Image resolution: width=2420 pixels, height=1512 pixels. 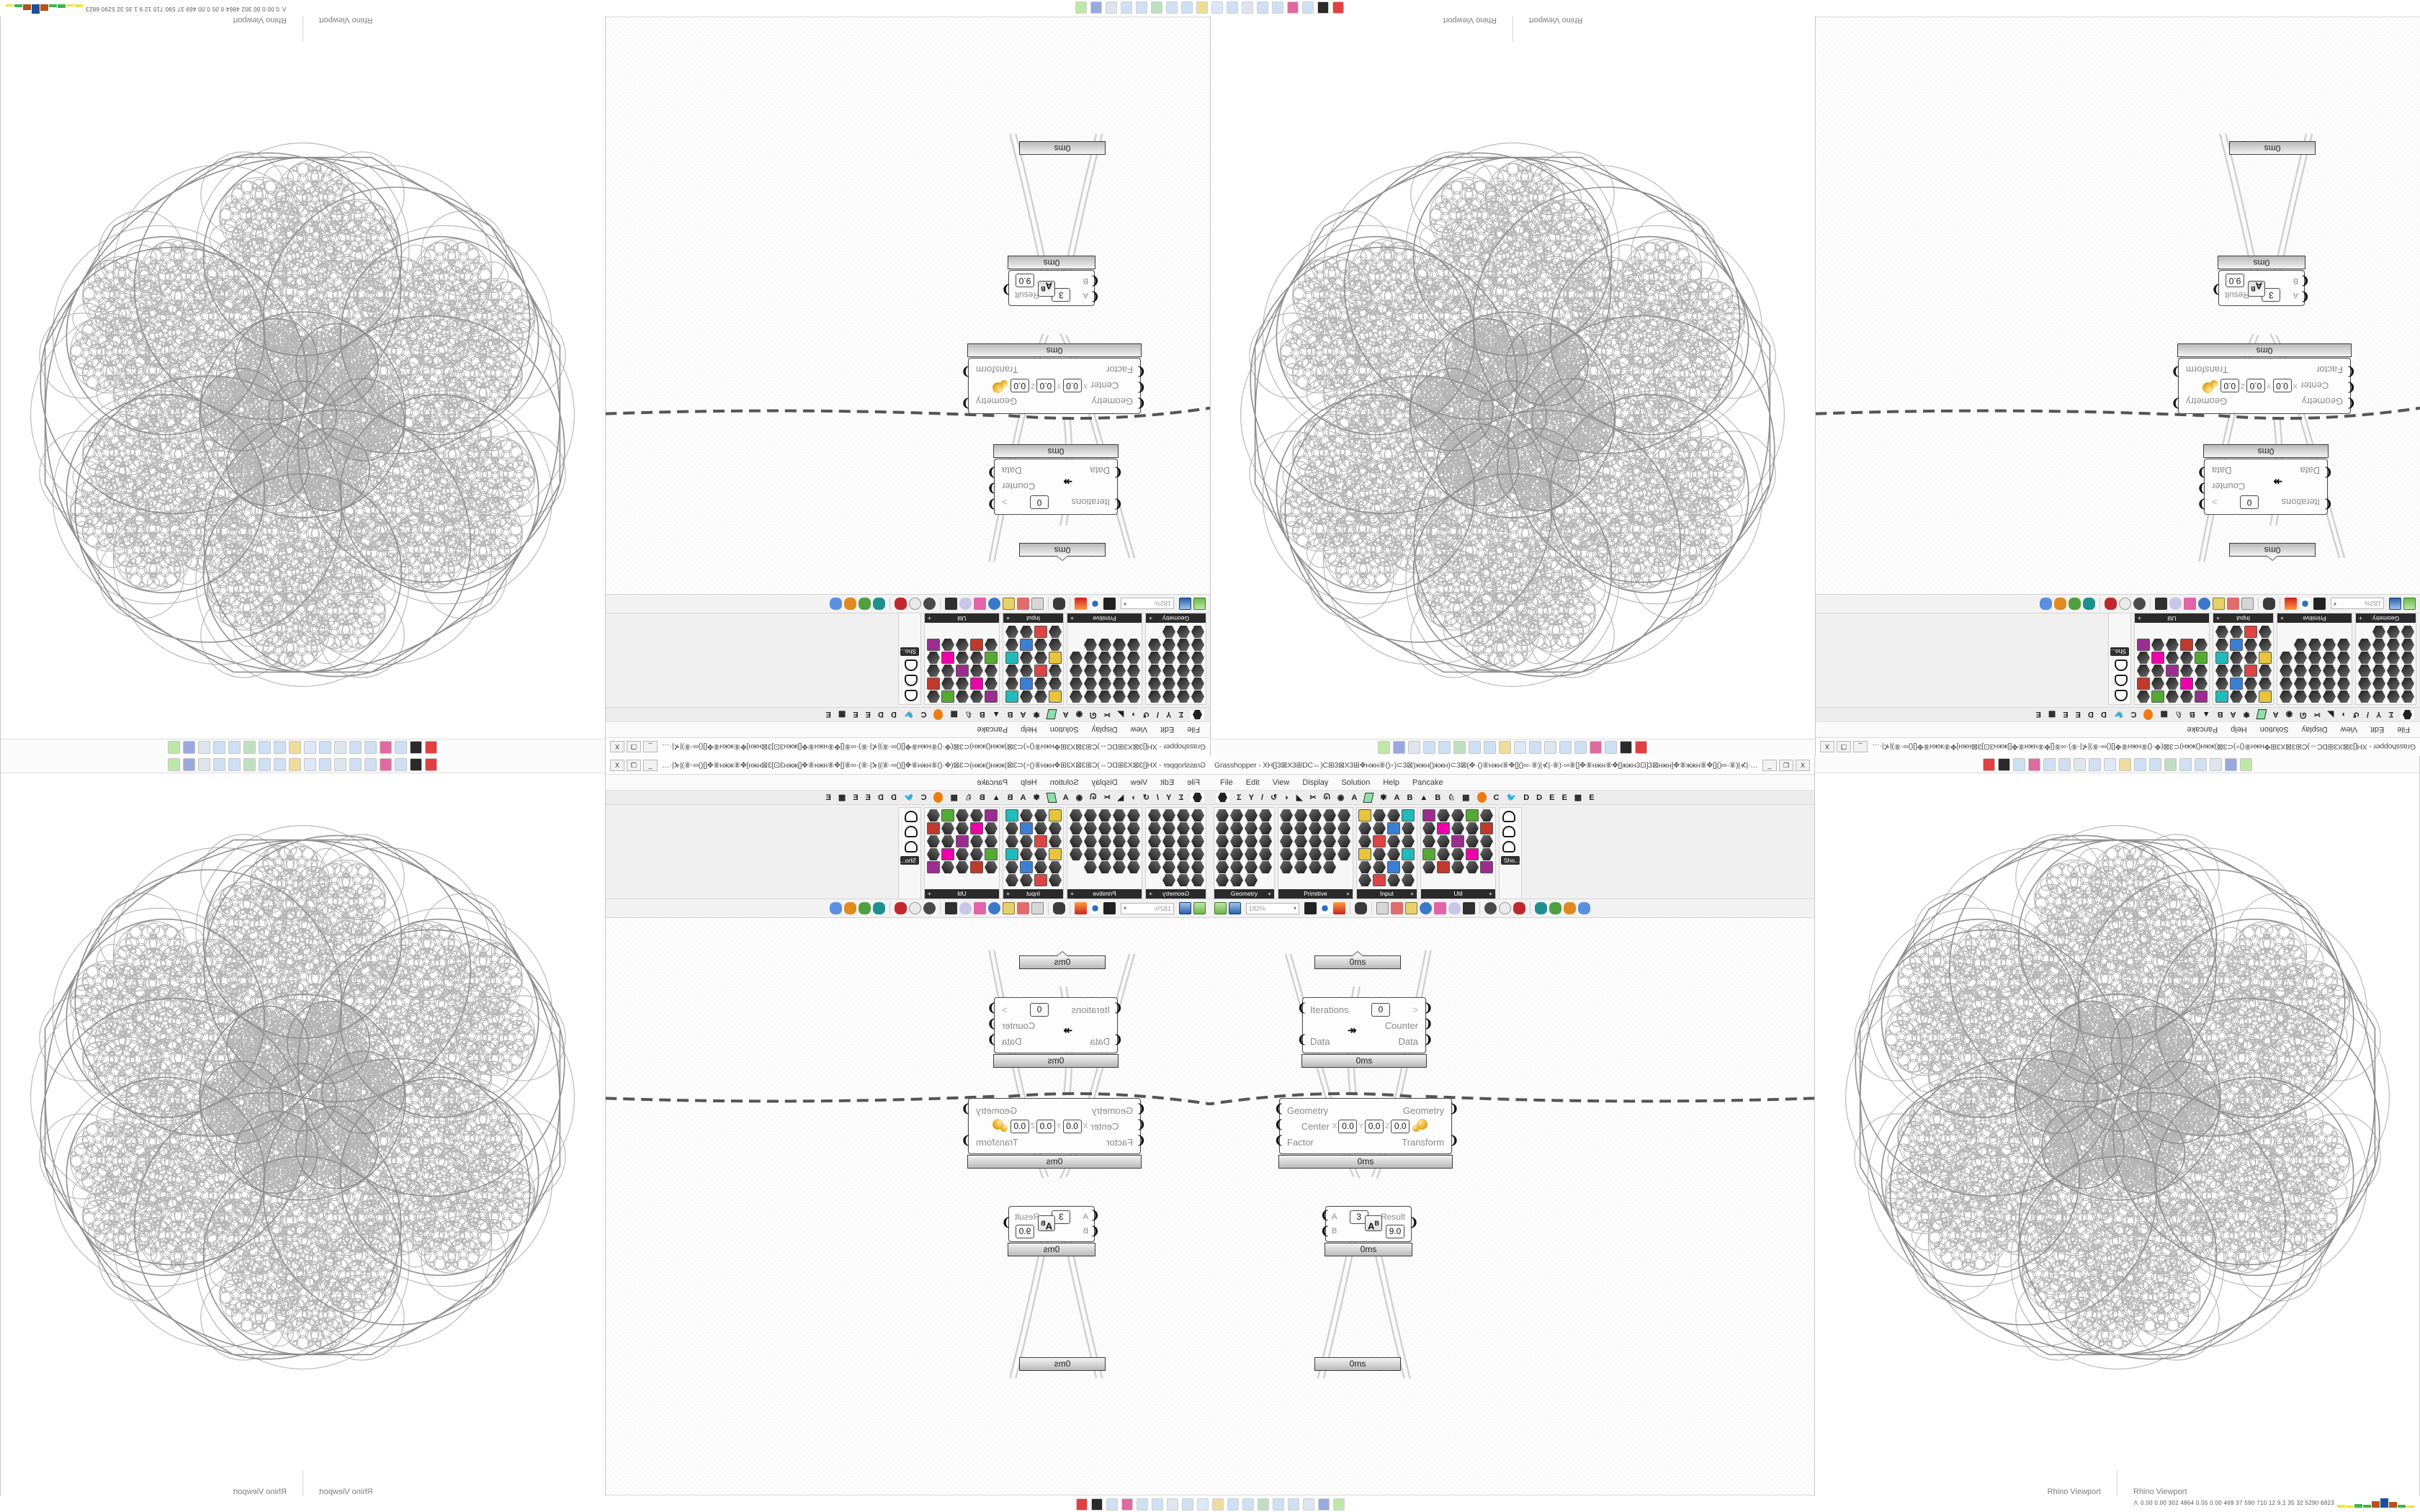 I want to click on zoom-level-field: 182%, so click(x=1147, y=908).